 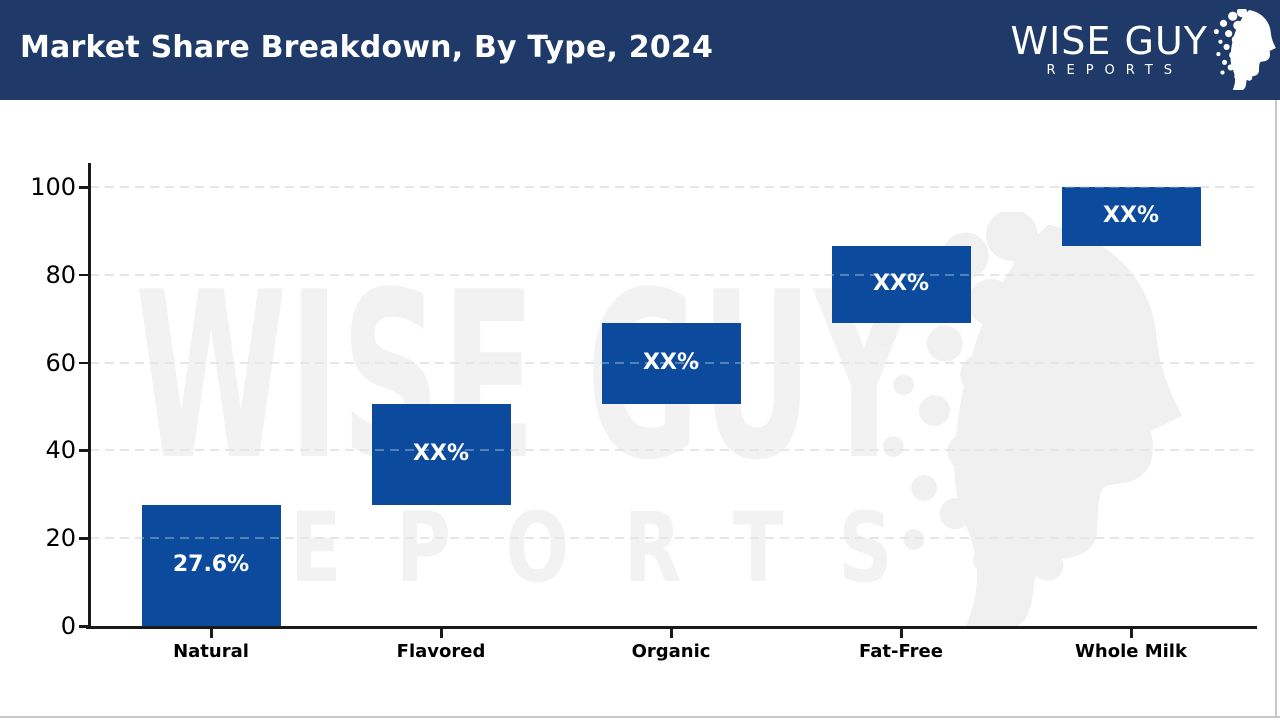 I want to click on bar-organic, so click(x=671, y=363).